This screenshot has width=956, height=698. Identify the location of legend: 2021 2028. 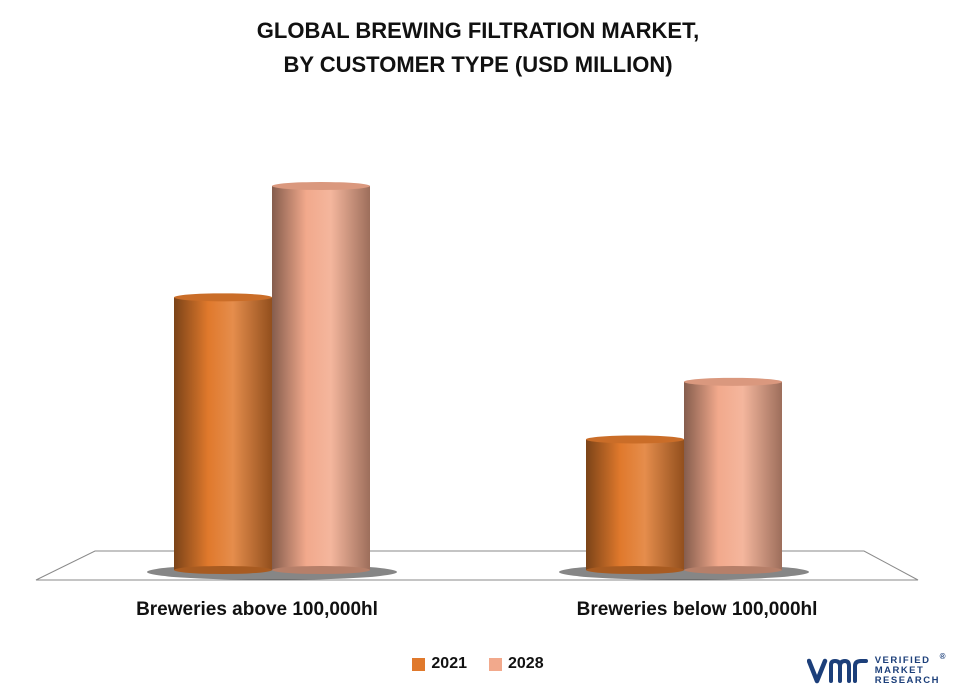
(478, 664).